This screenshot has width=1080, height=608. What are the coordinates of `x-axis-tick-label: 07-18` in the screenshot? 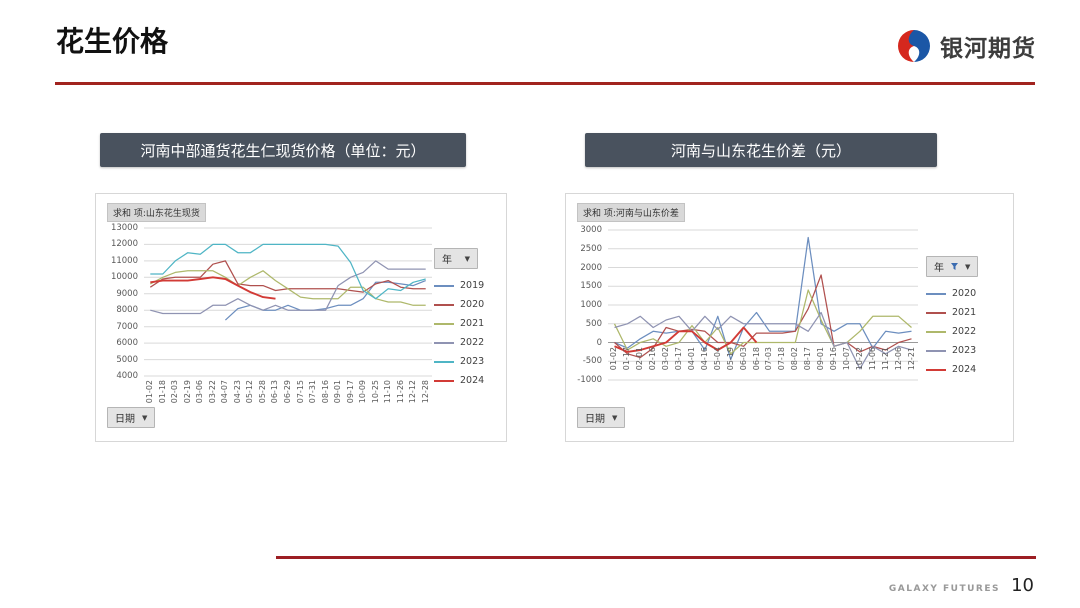 It's located at (782, 358).